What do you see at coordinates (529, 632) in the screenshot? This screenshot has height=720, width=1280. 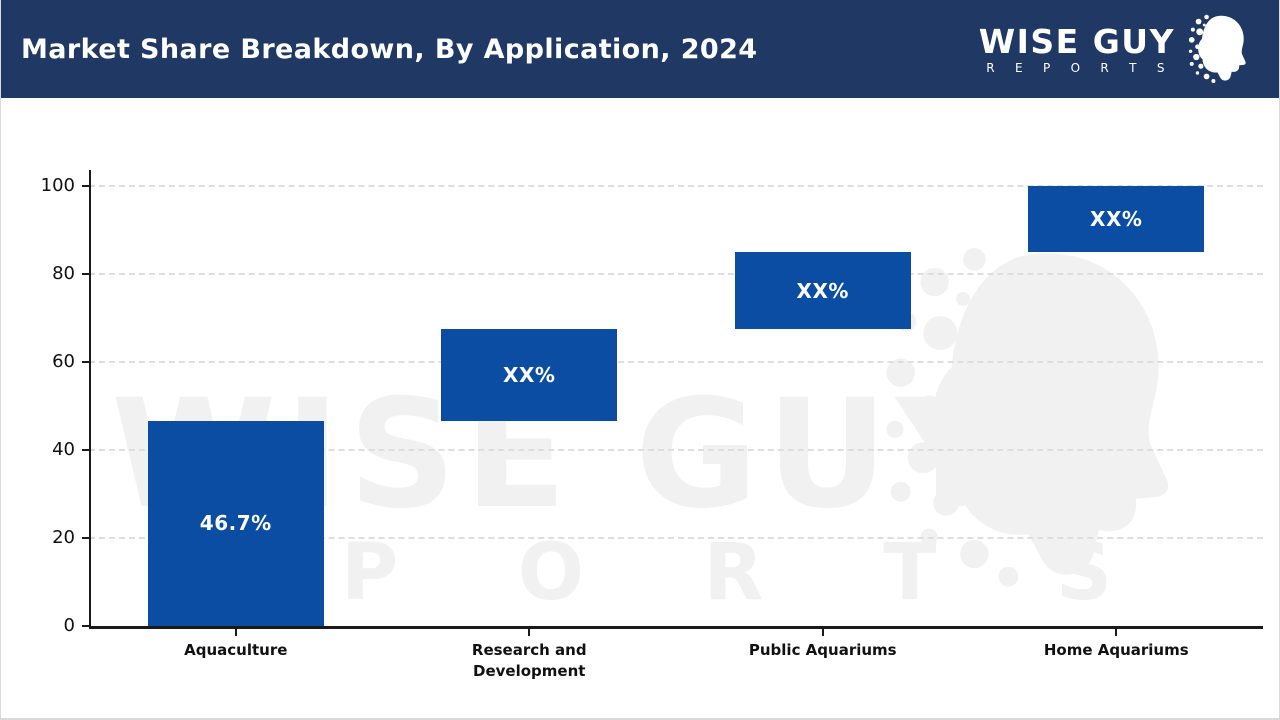 I see `x-tick-research-and-development` at bounding box center [529, 632].